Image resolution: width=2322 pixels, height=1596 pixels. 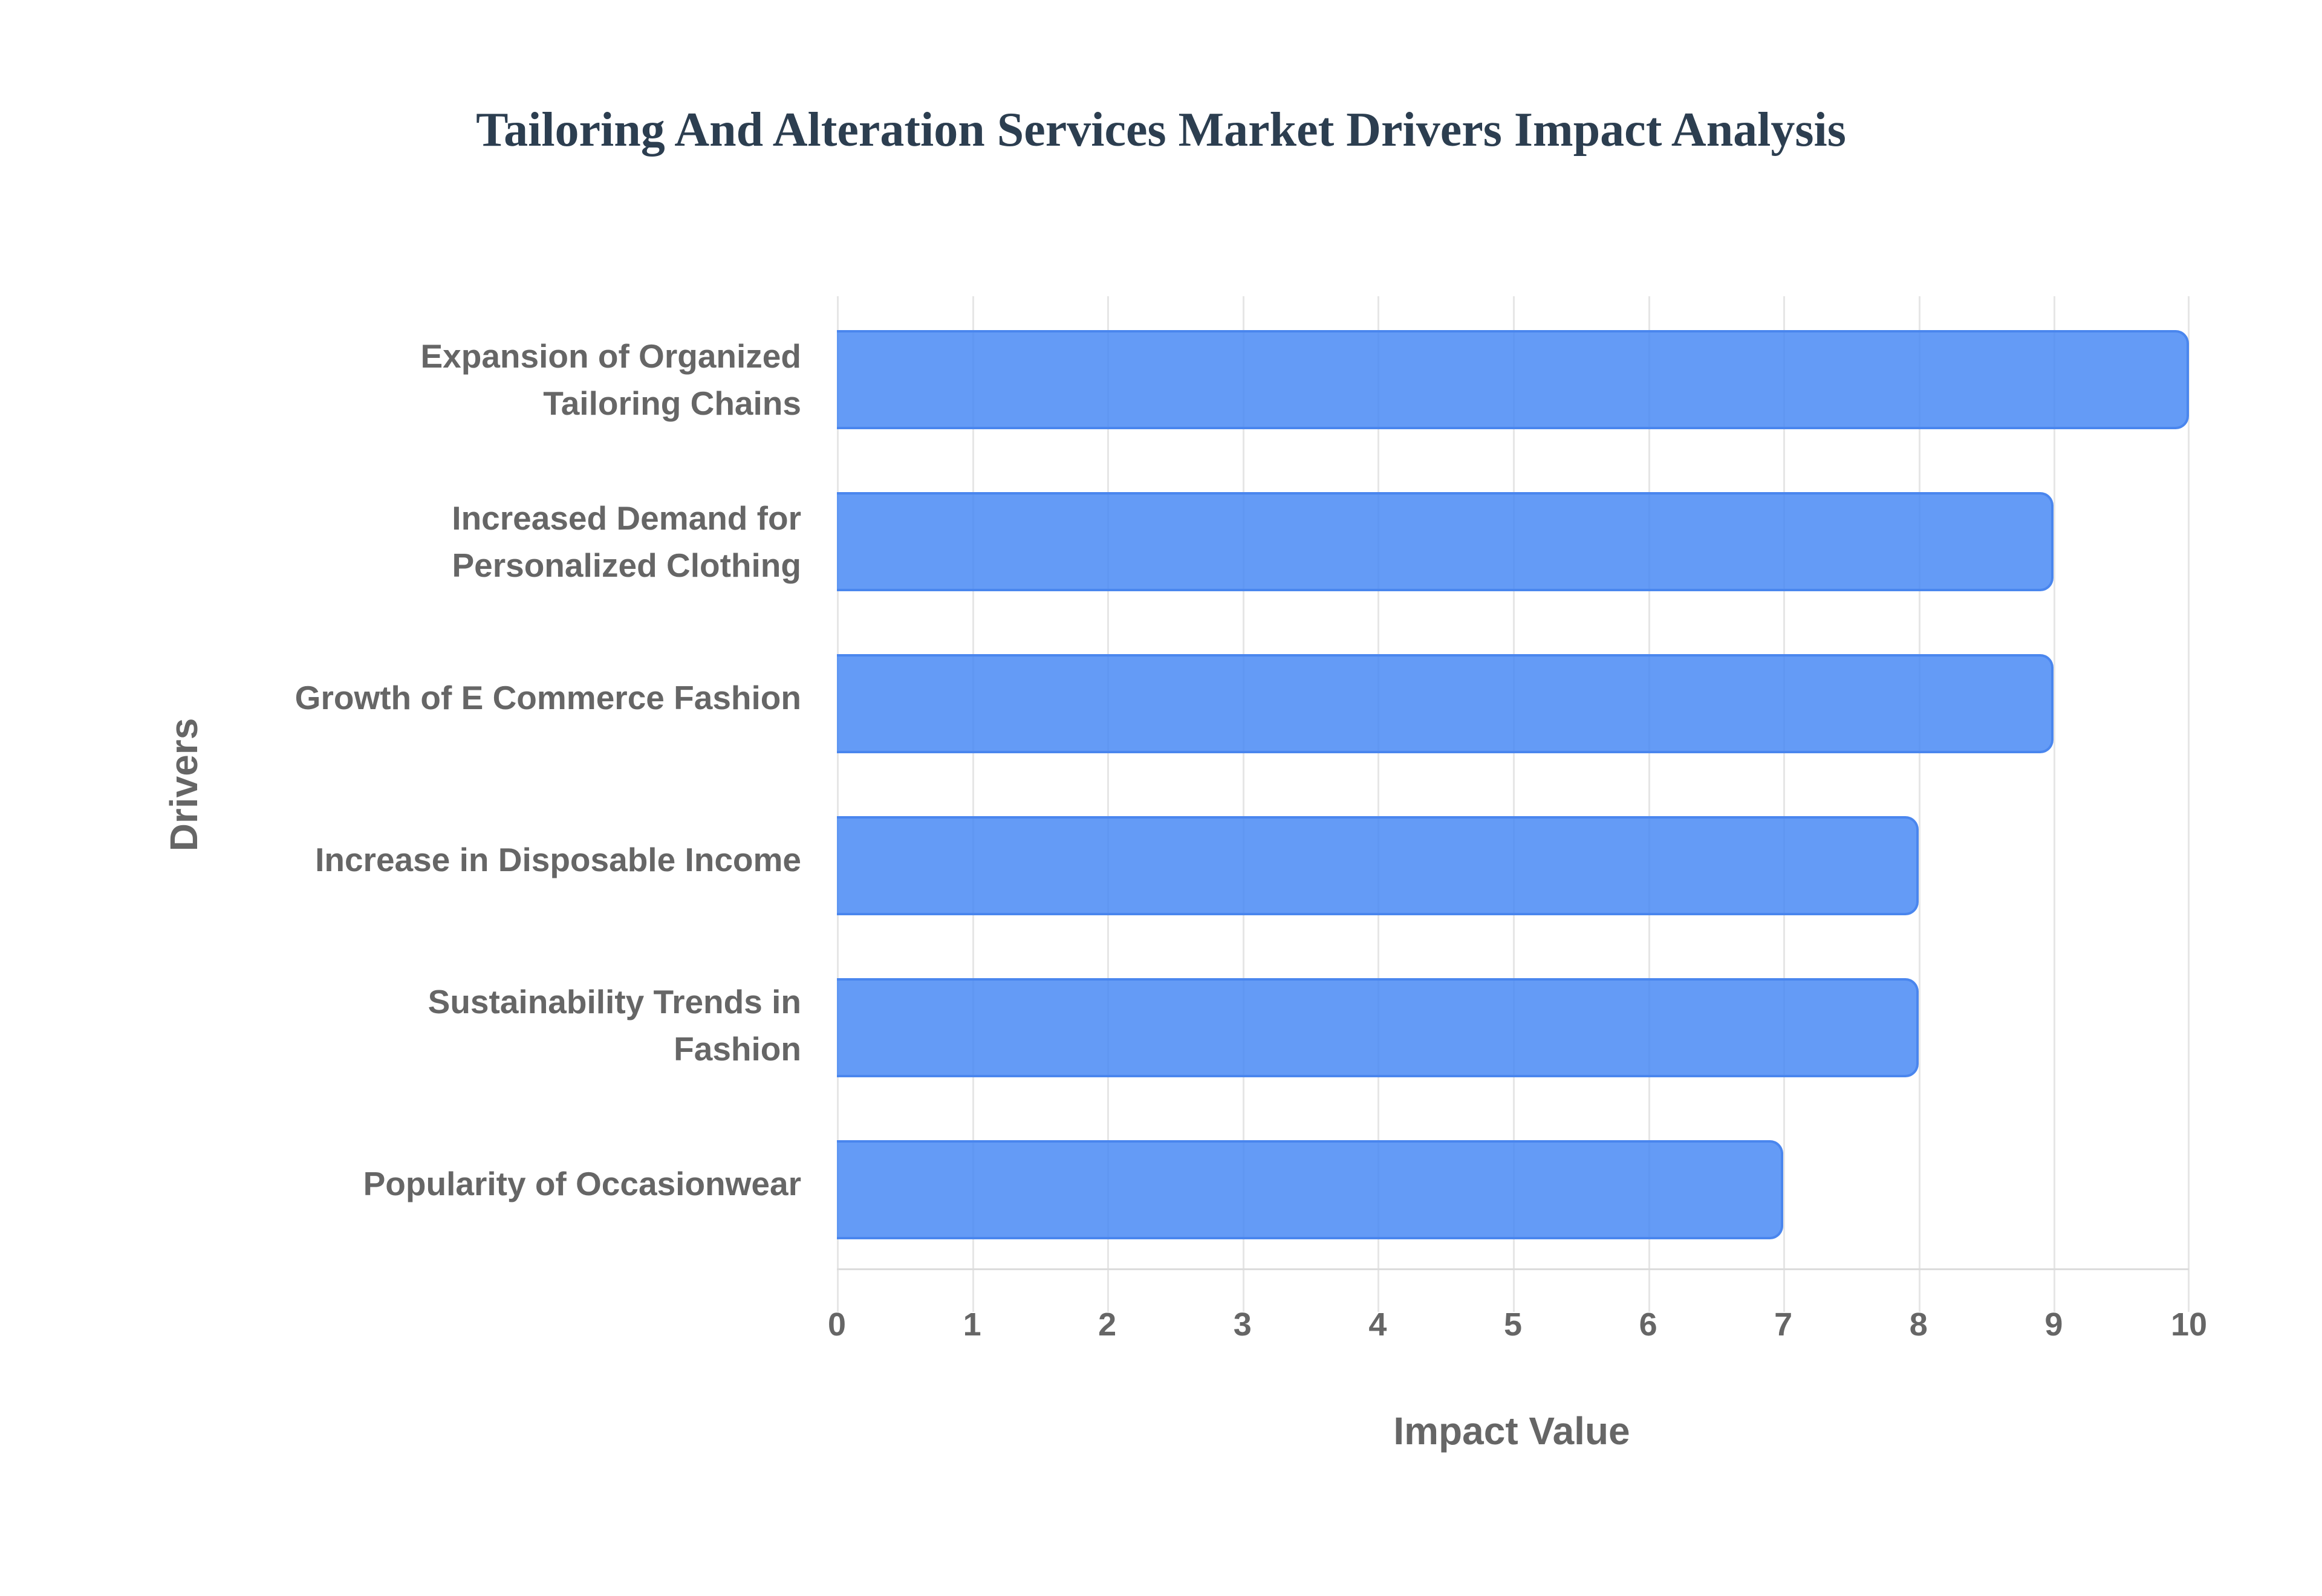 I want to click on x-tick-label: 2, so click(x=1107, y=1324).